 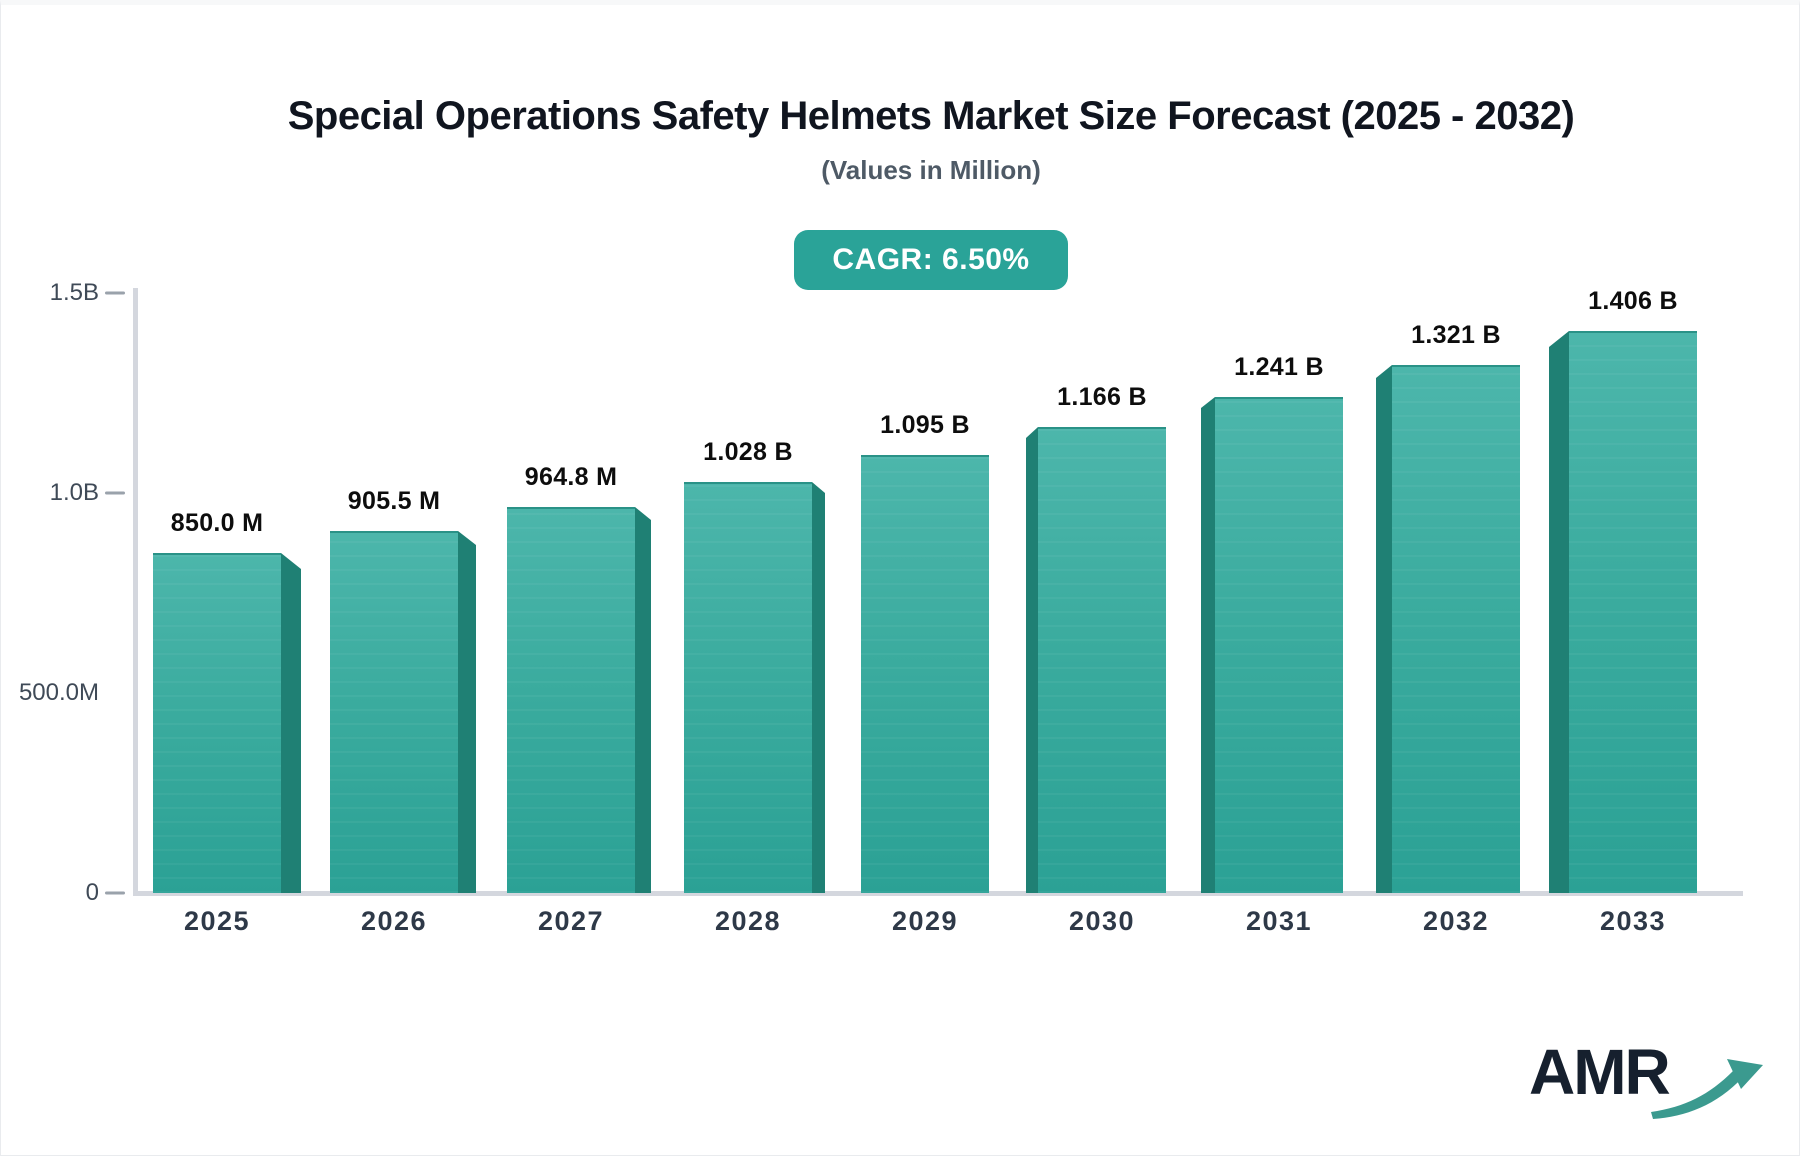 I want to click on bar-2033, so click(x=1623, y=612).